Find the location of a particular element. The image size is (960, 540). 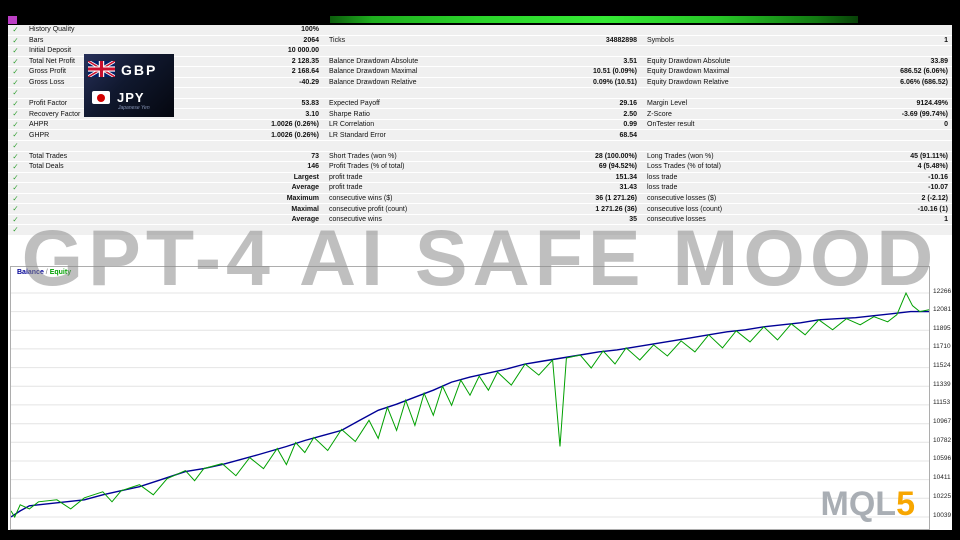

report-cell: Short Trades (won %) 28 (100.00%) is located at coordinates (482, 157).